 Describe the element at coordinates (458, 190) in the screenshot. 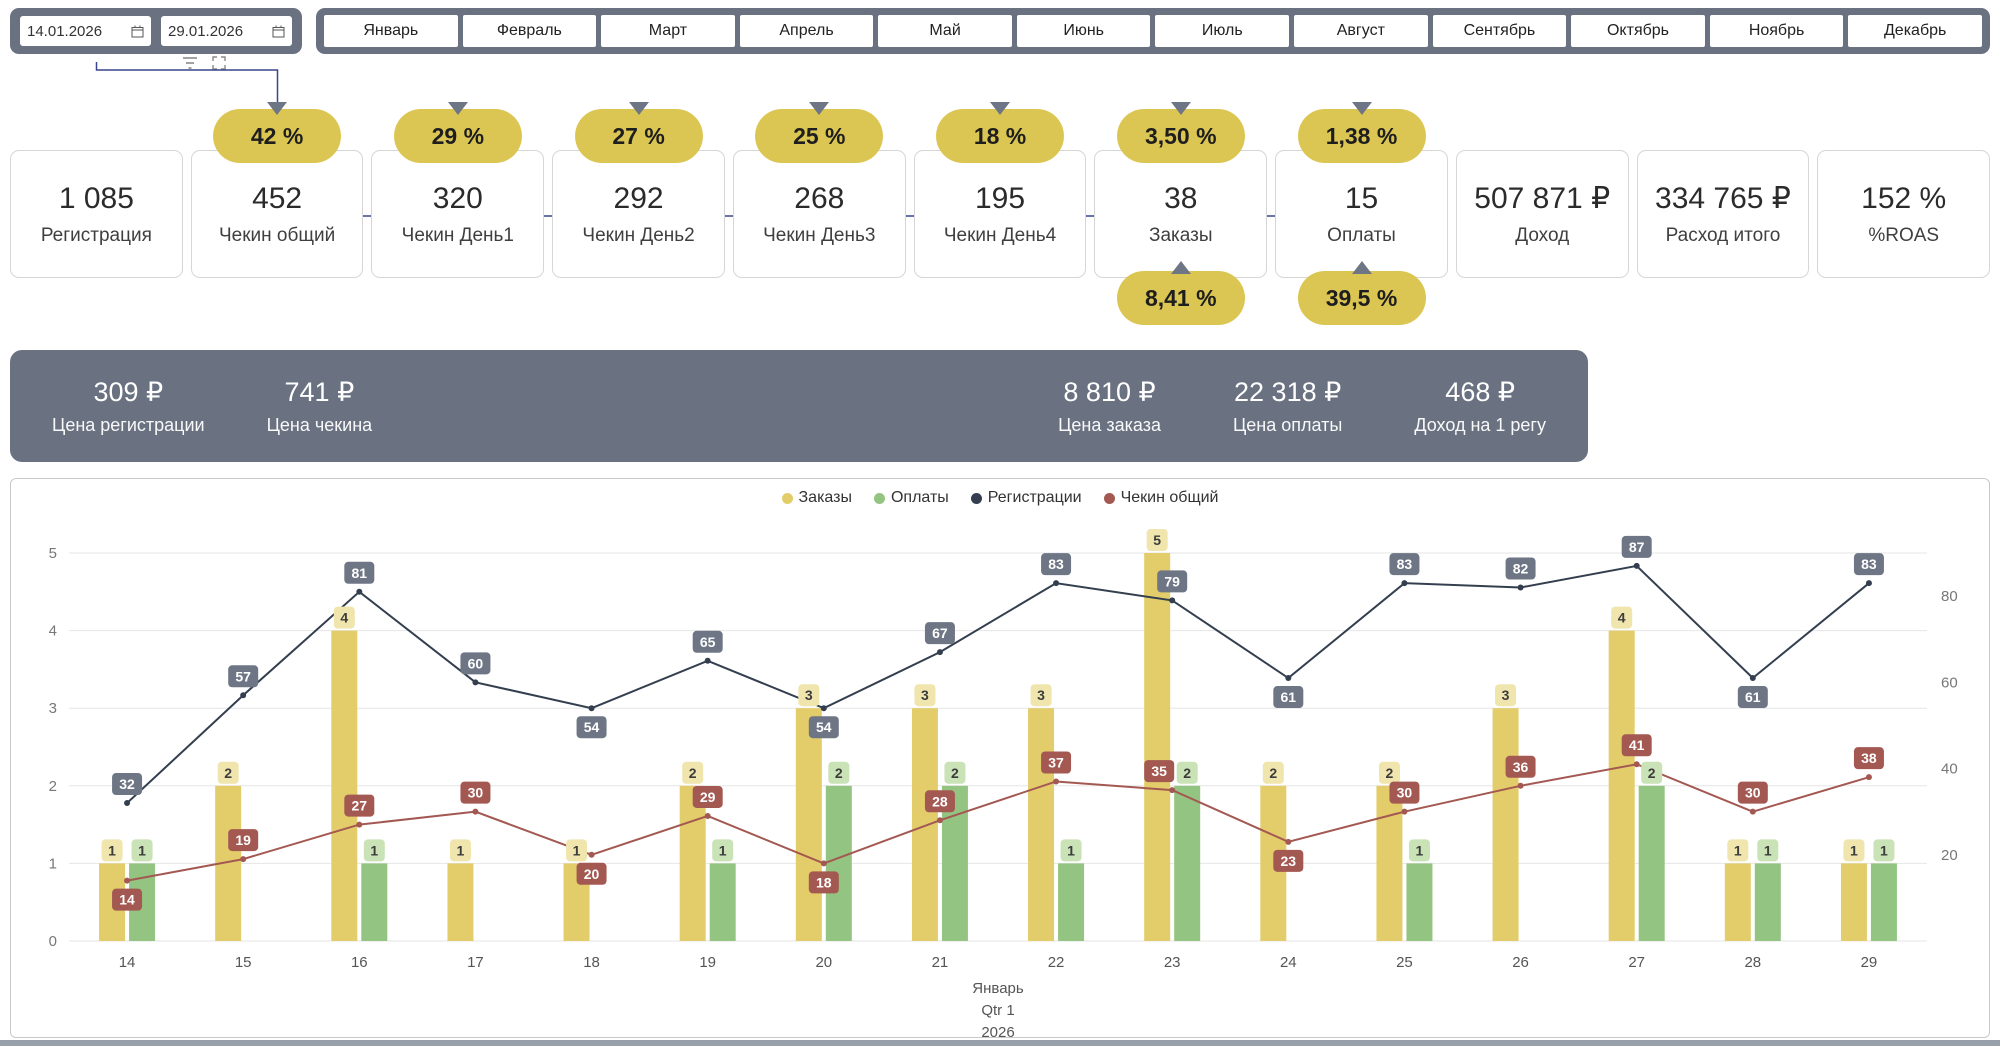

I see `funnel-card-3: 320 Чекин День1 29 %` at that location.